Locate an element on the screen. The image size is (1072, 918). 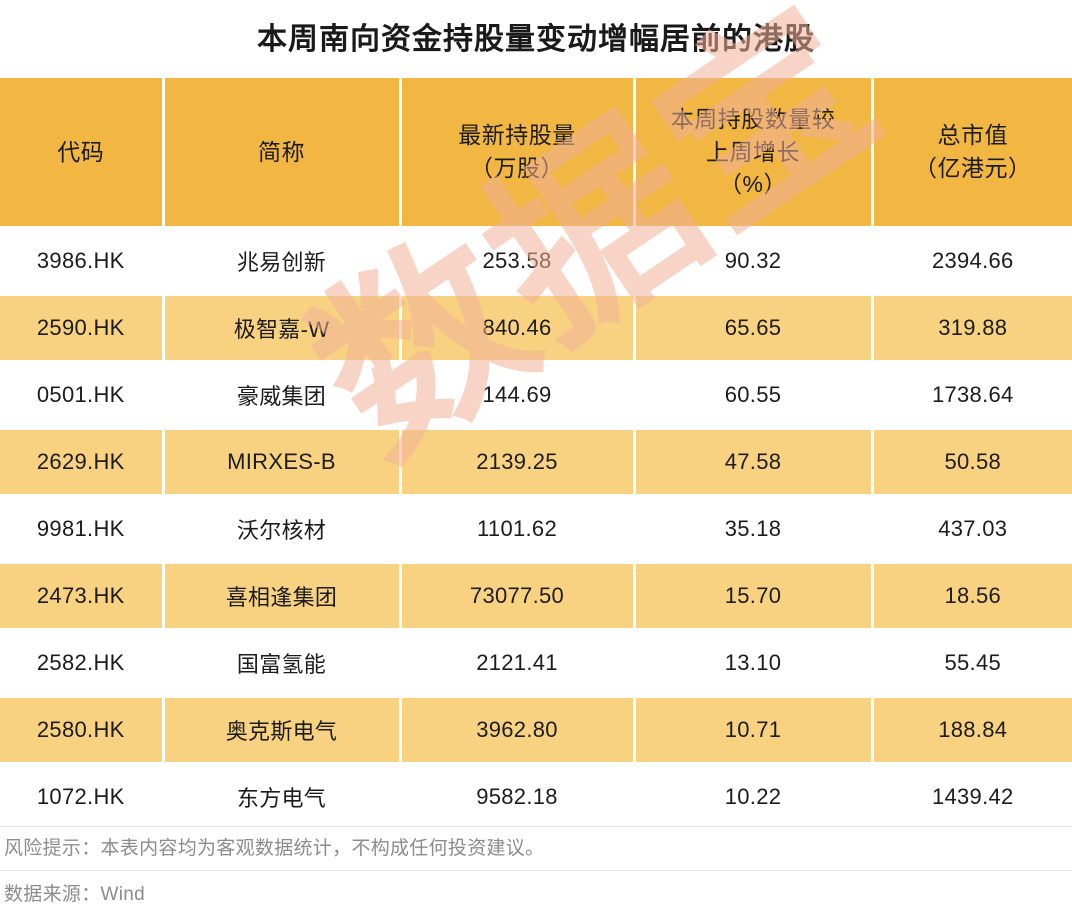
cell-holdings: 2139.25 is located at coordinates (518, 462).